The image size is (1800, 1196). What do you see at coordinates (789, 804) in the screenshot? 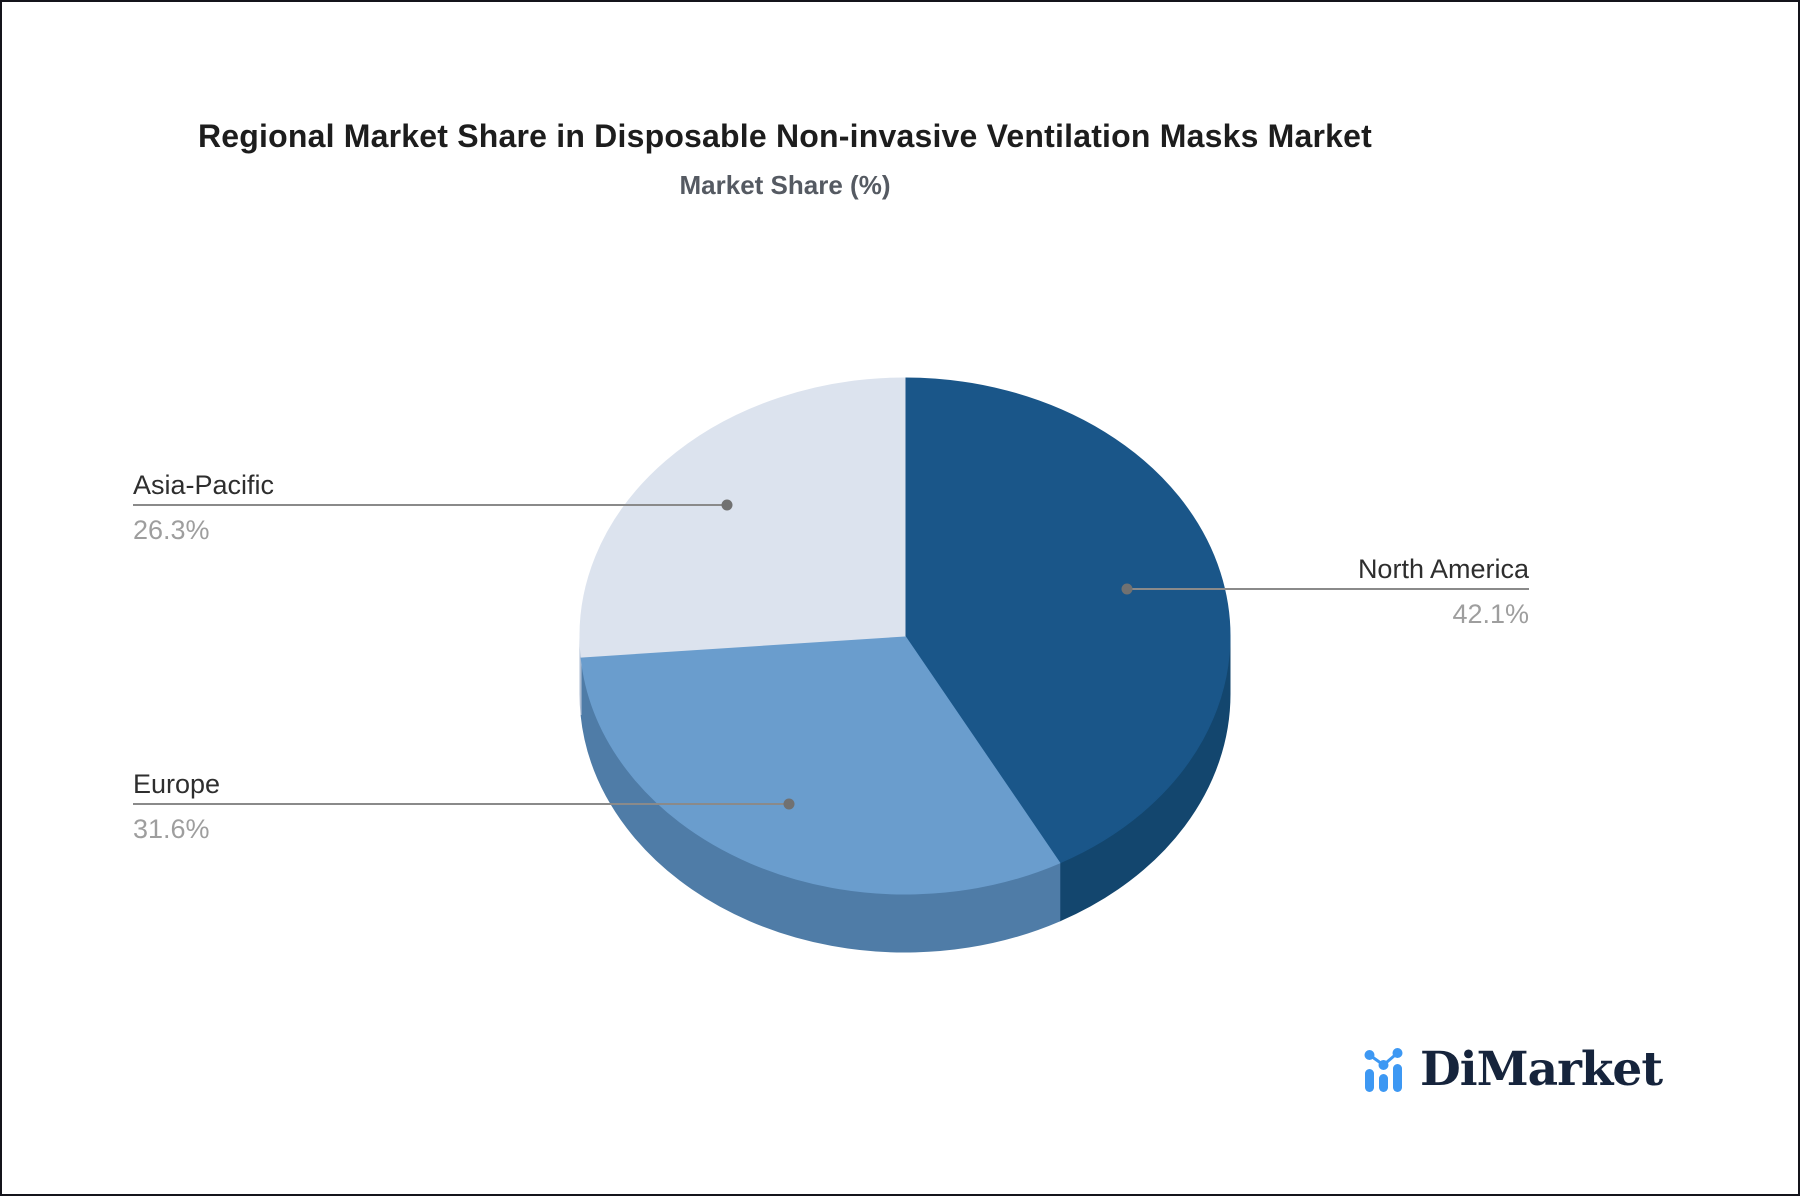
I see `leader-dot-europe` at bounding box center [789, 804].